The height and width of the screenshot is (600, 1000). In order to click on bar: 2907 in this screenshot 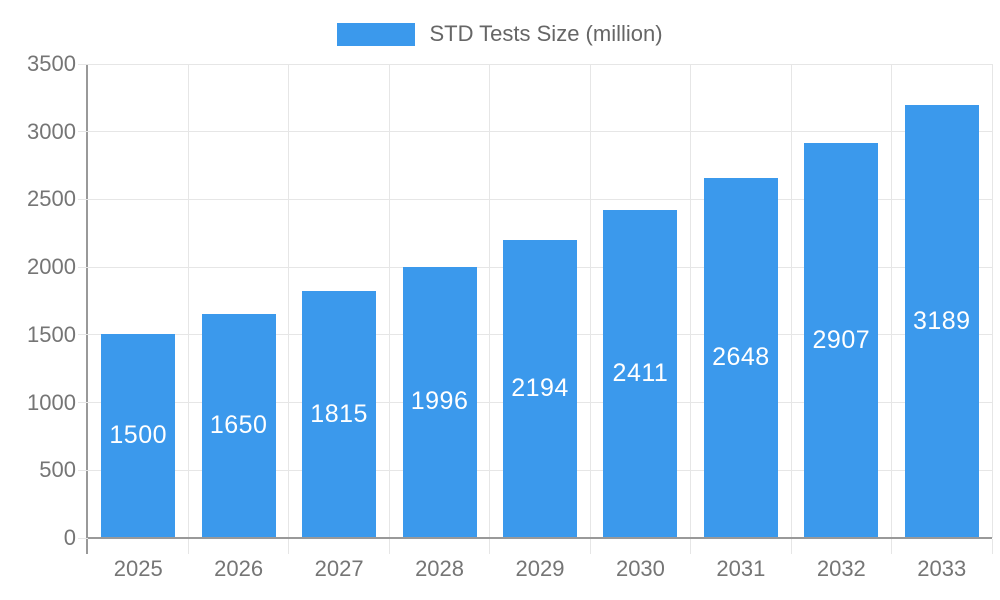, I will do `click(841, 340)`.